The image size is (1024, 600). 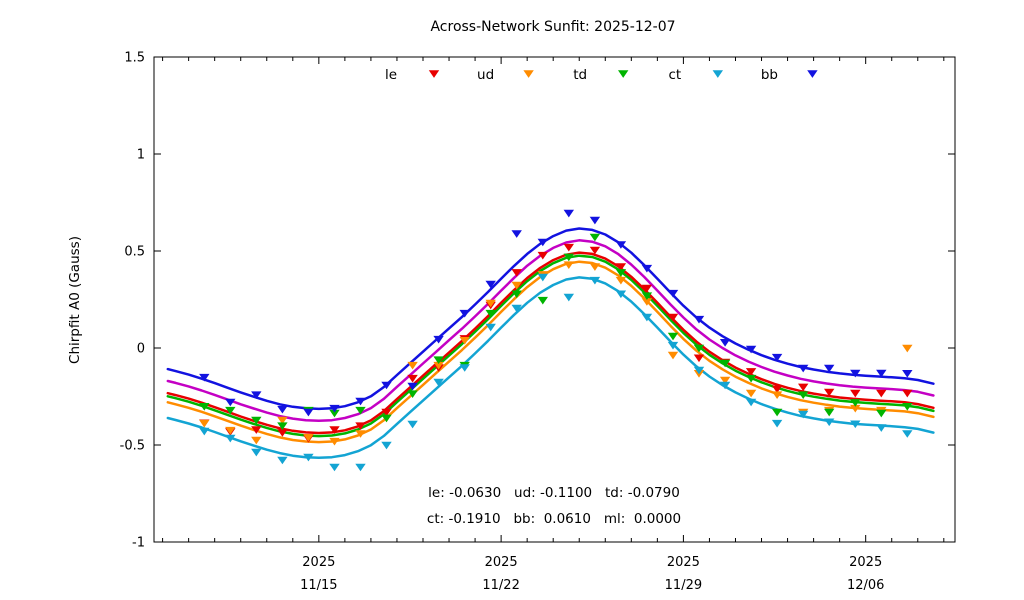 I want to click on legend-label-bb: bb, so click(x=769, y=75).